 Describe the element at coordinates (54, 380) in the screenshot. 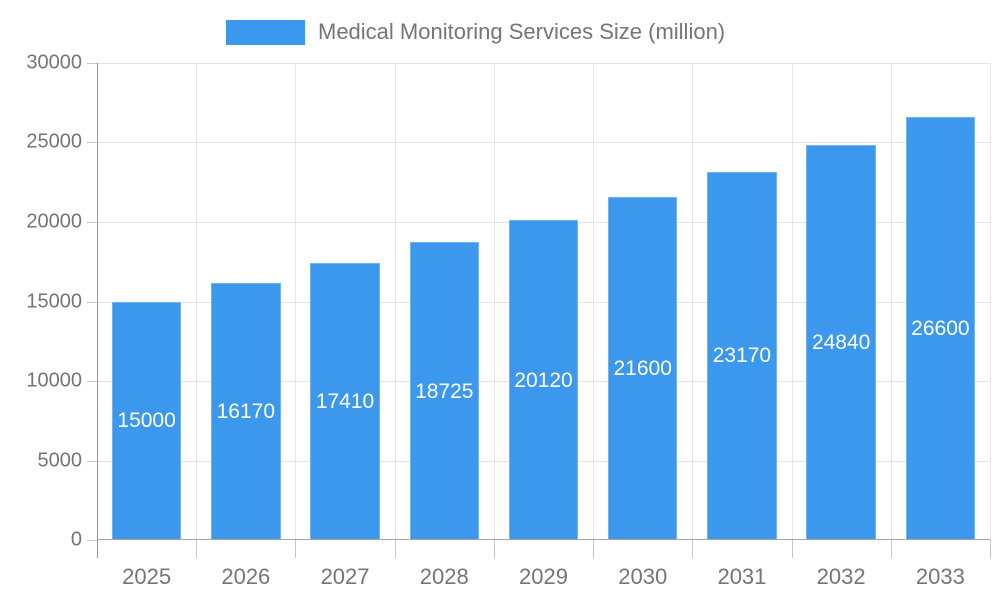

I see `y-axis-tick-label: 10000` at that location.